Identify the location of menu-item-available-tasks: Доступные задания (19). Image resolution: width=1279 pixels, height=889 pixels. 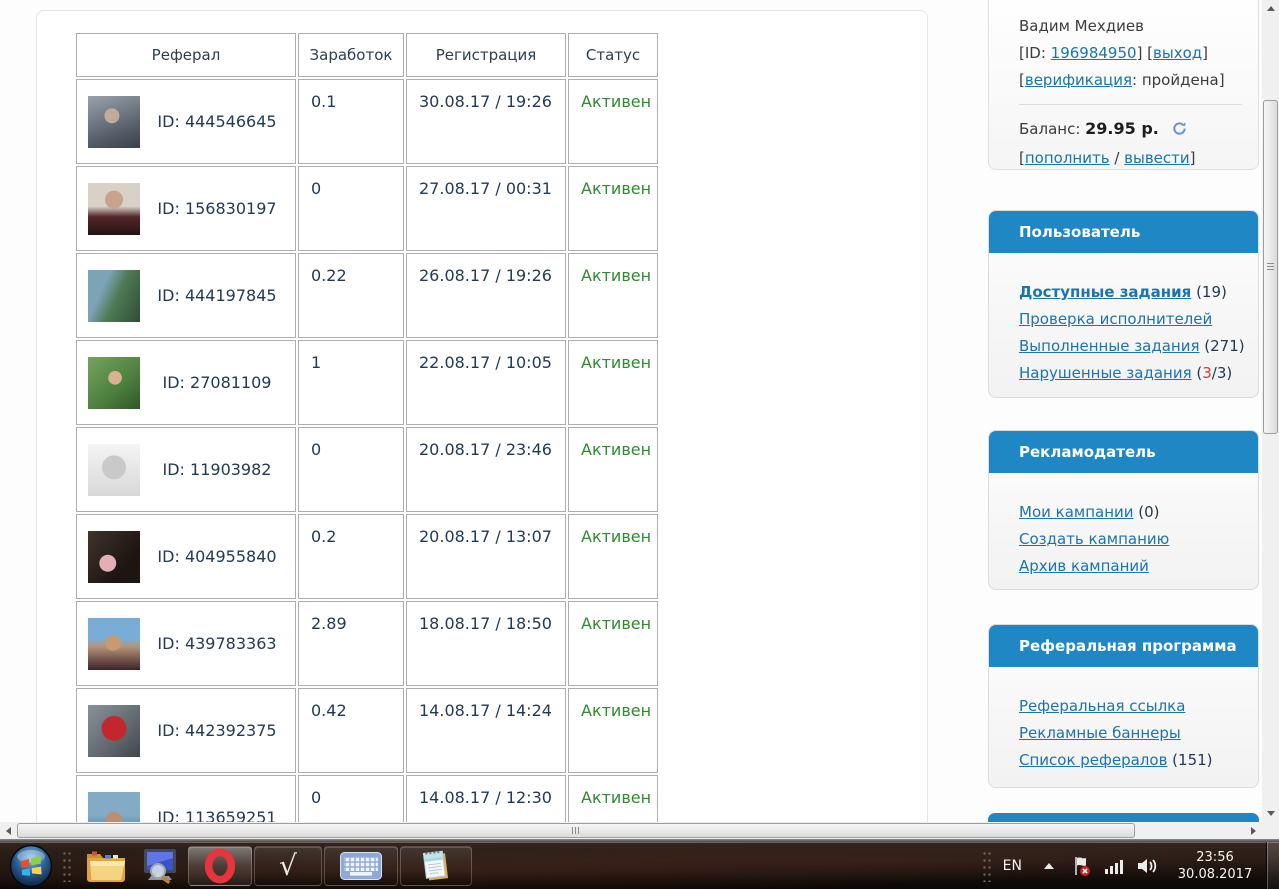
(1138, 292).